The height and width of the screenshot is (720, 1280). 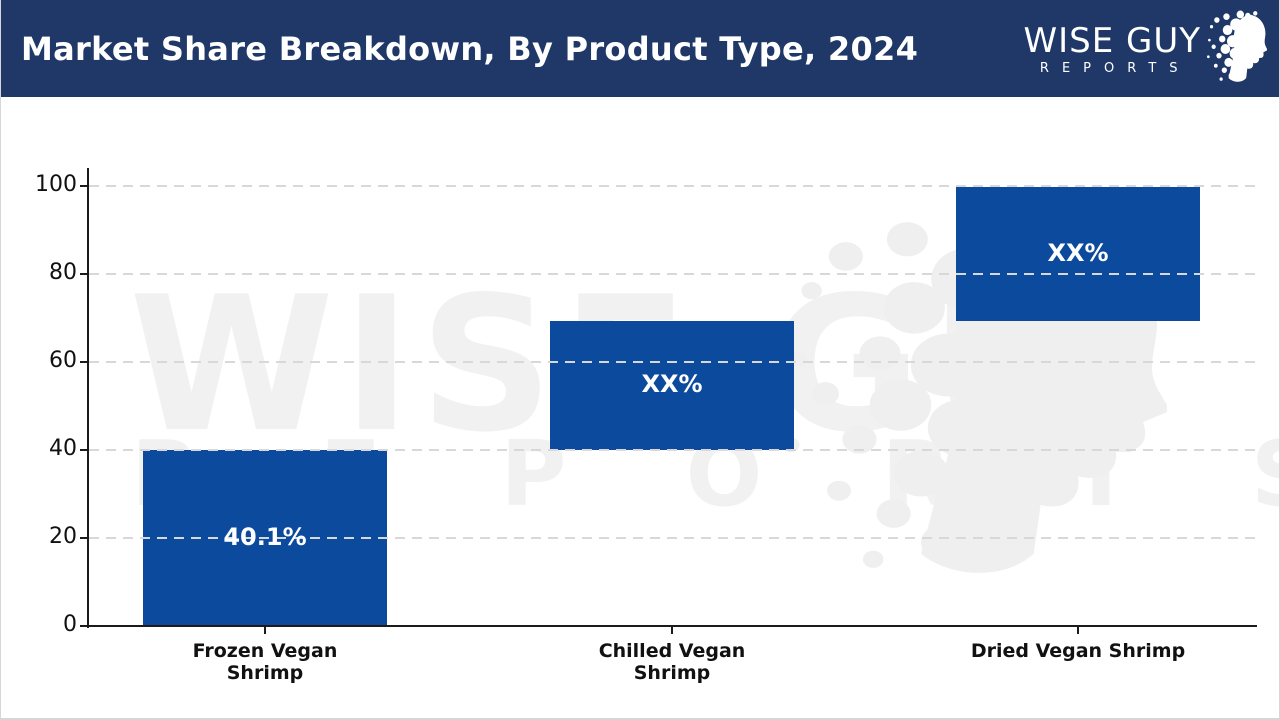 I want to click on category-label-line: Chilled Vegan, so click(x=672, y=651).